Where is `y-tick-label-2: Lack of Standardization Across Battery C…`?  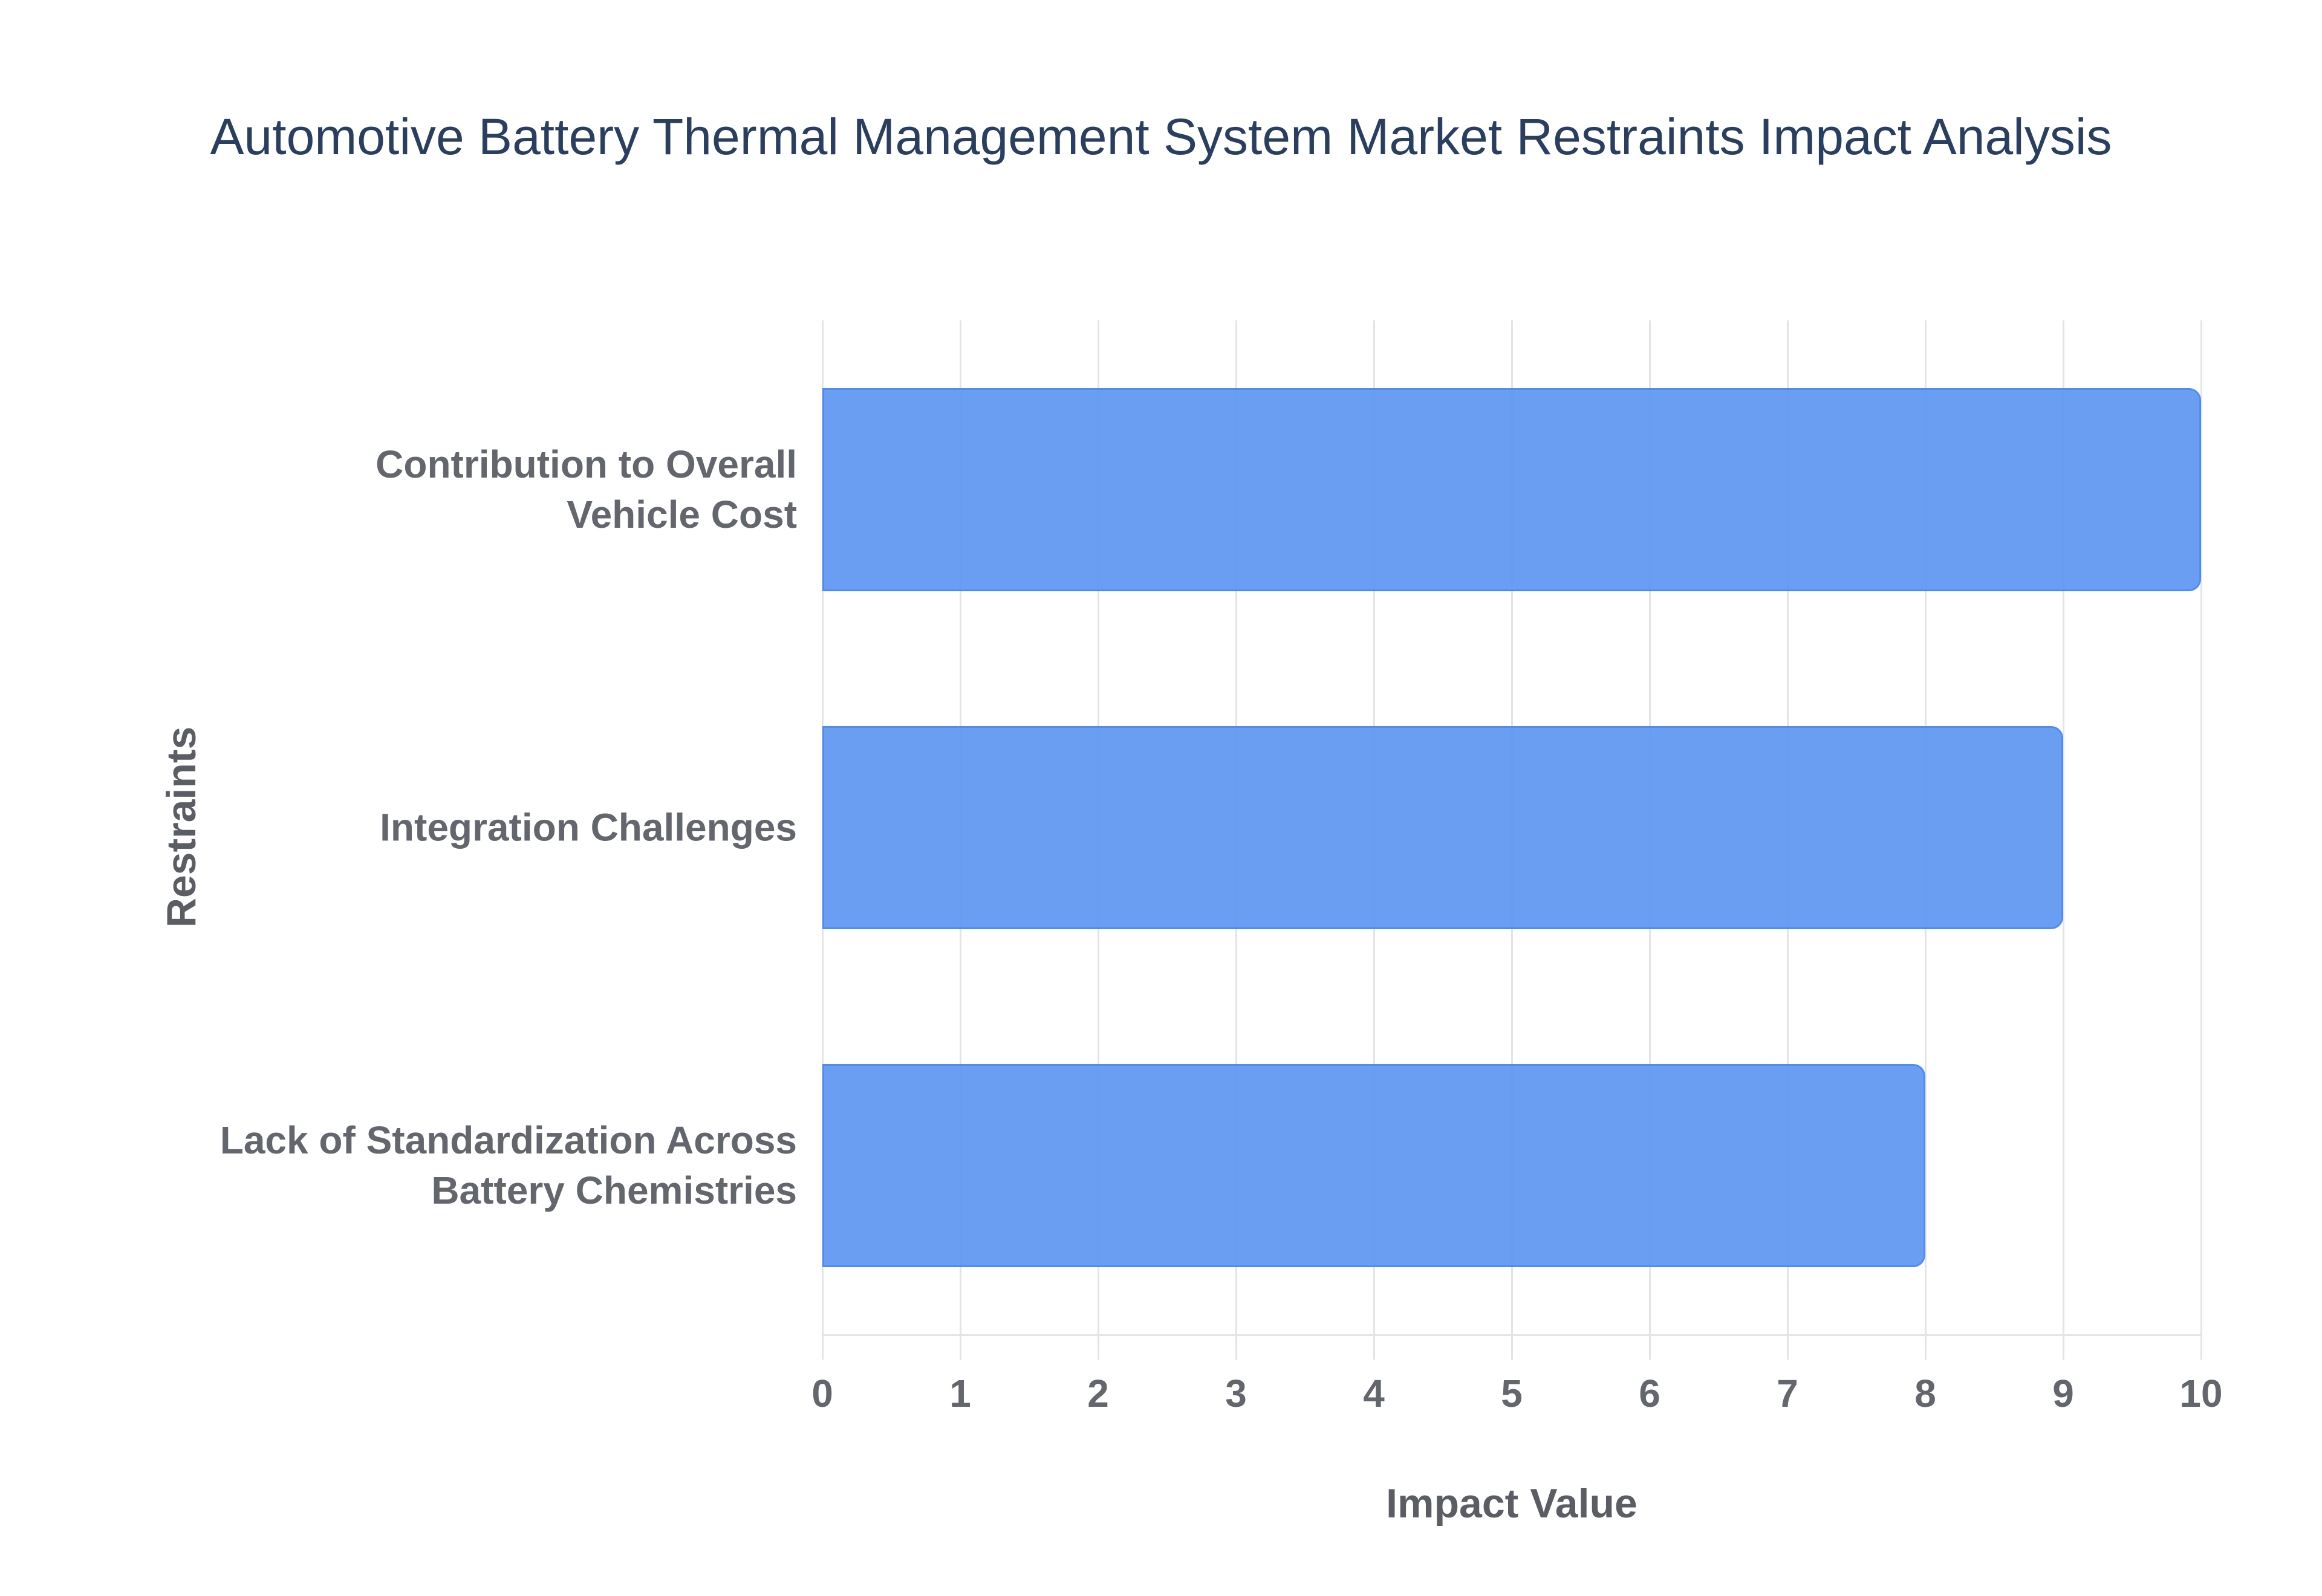 y-tick-label-2: Lack of Standardization Across Battery C… is located at coordinates (508, 1165).